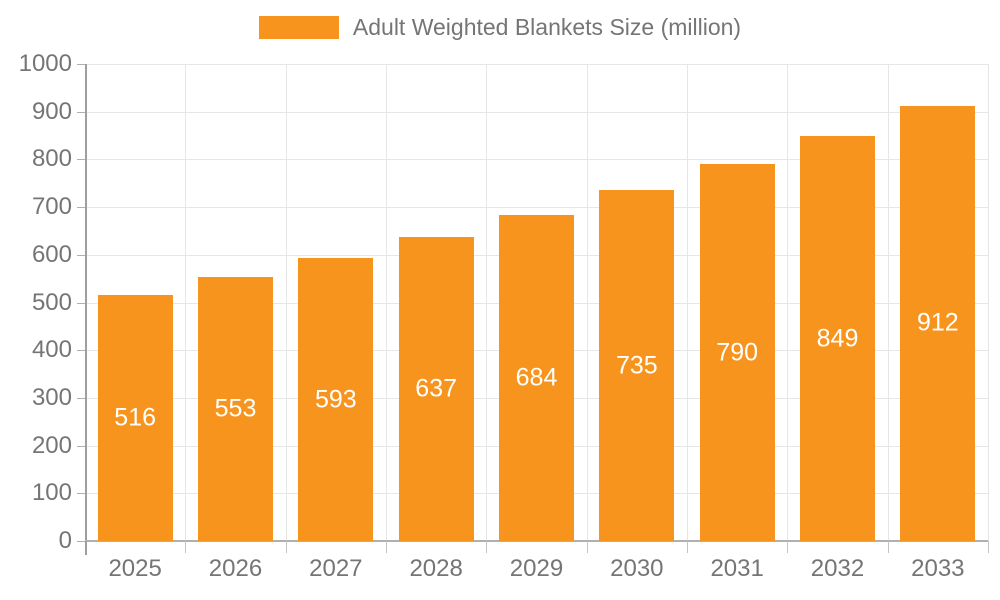  What do you see at coordinates (235, 568) in the screenshot?
I see `x-axis-label: 2026` at bounding box center [235, 568].